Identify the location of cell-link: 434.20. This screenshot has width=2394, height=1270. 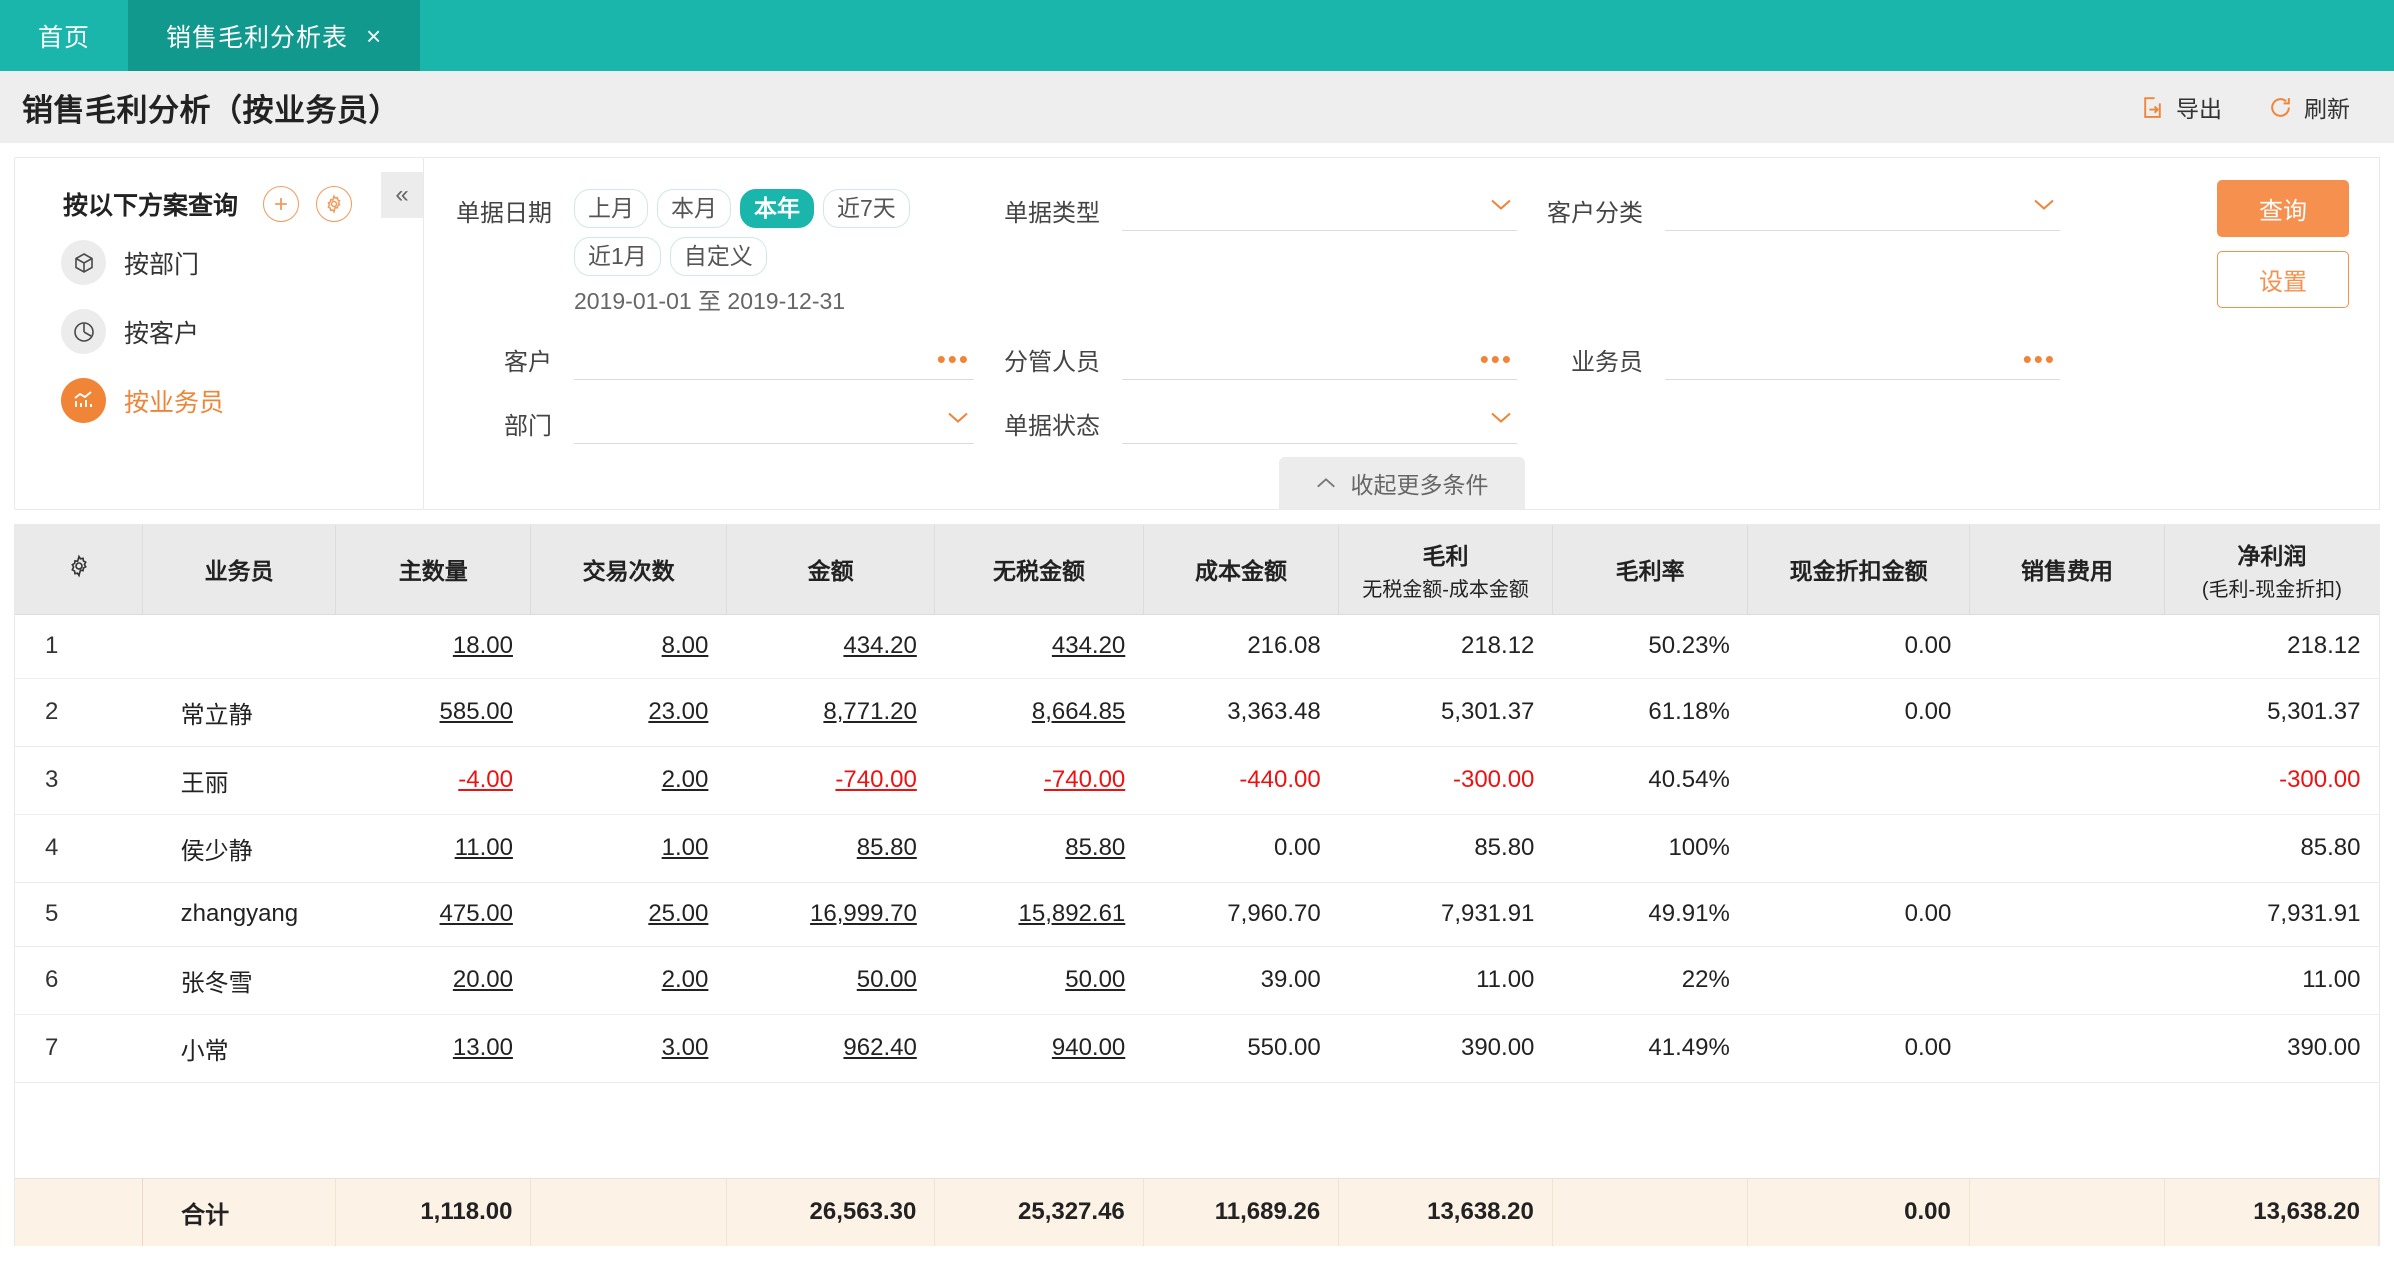
(1088, 645).